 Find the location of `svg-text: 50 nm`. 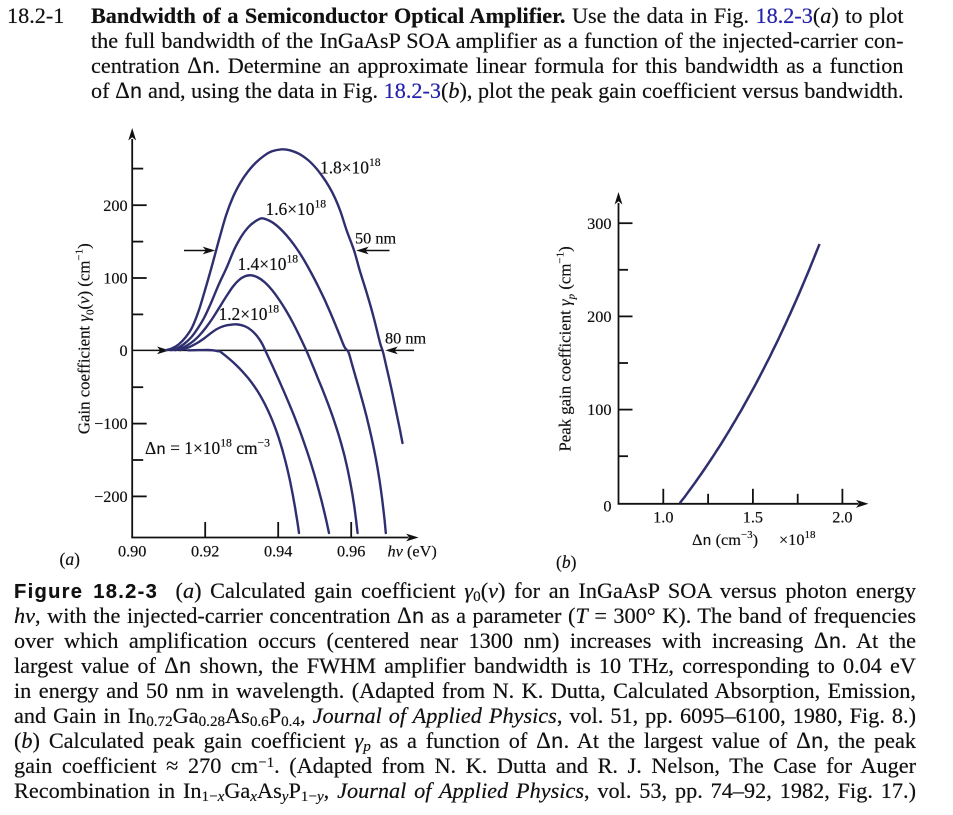

svg-text: 50 nm is located at coordinates (375, 238).